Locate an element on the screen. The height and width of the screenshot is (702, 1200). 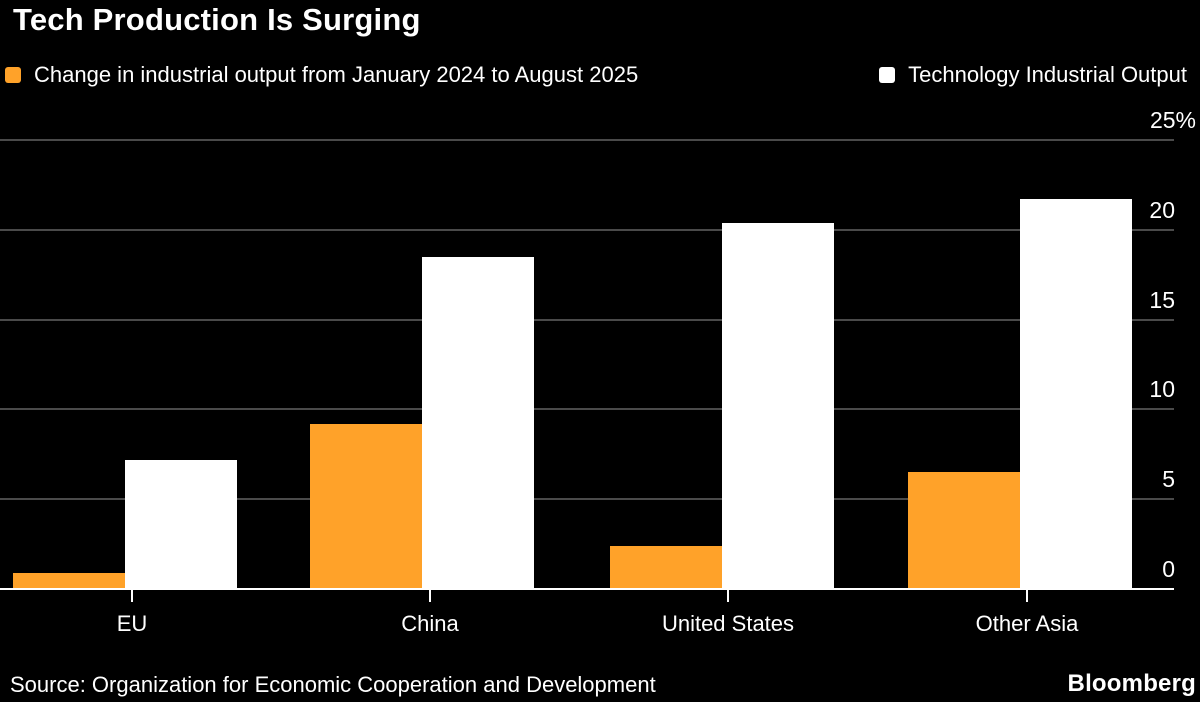
legend-swatch-change-icon is located at coordinates (13, 75).